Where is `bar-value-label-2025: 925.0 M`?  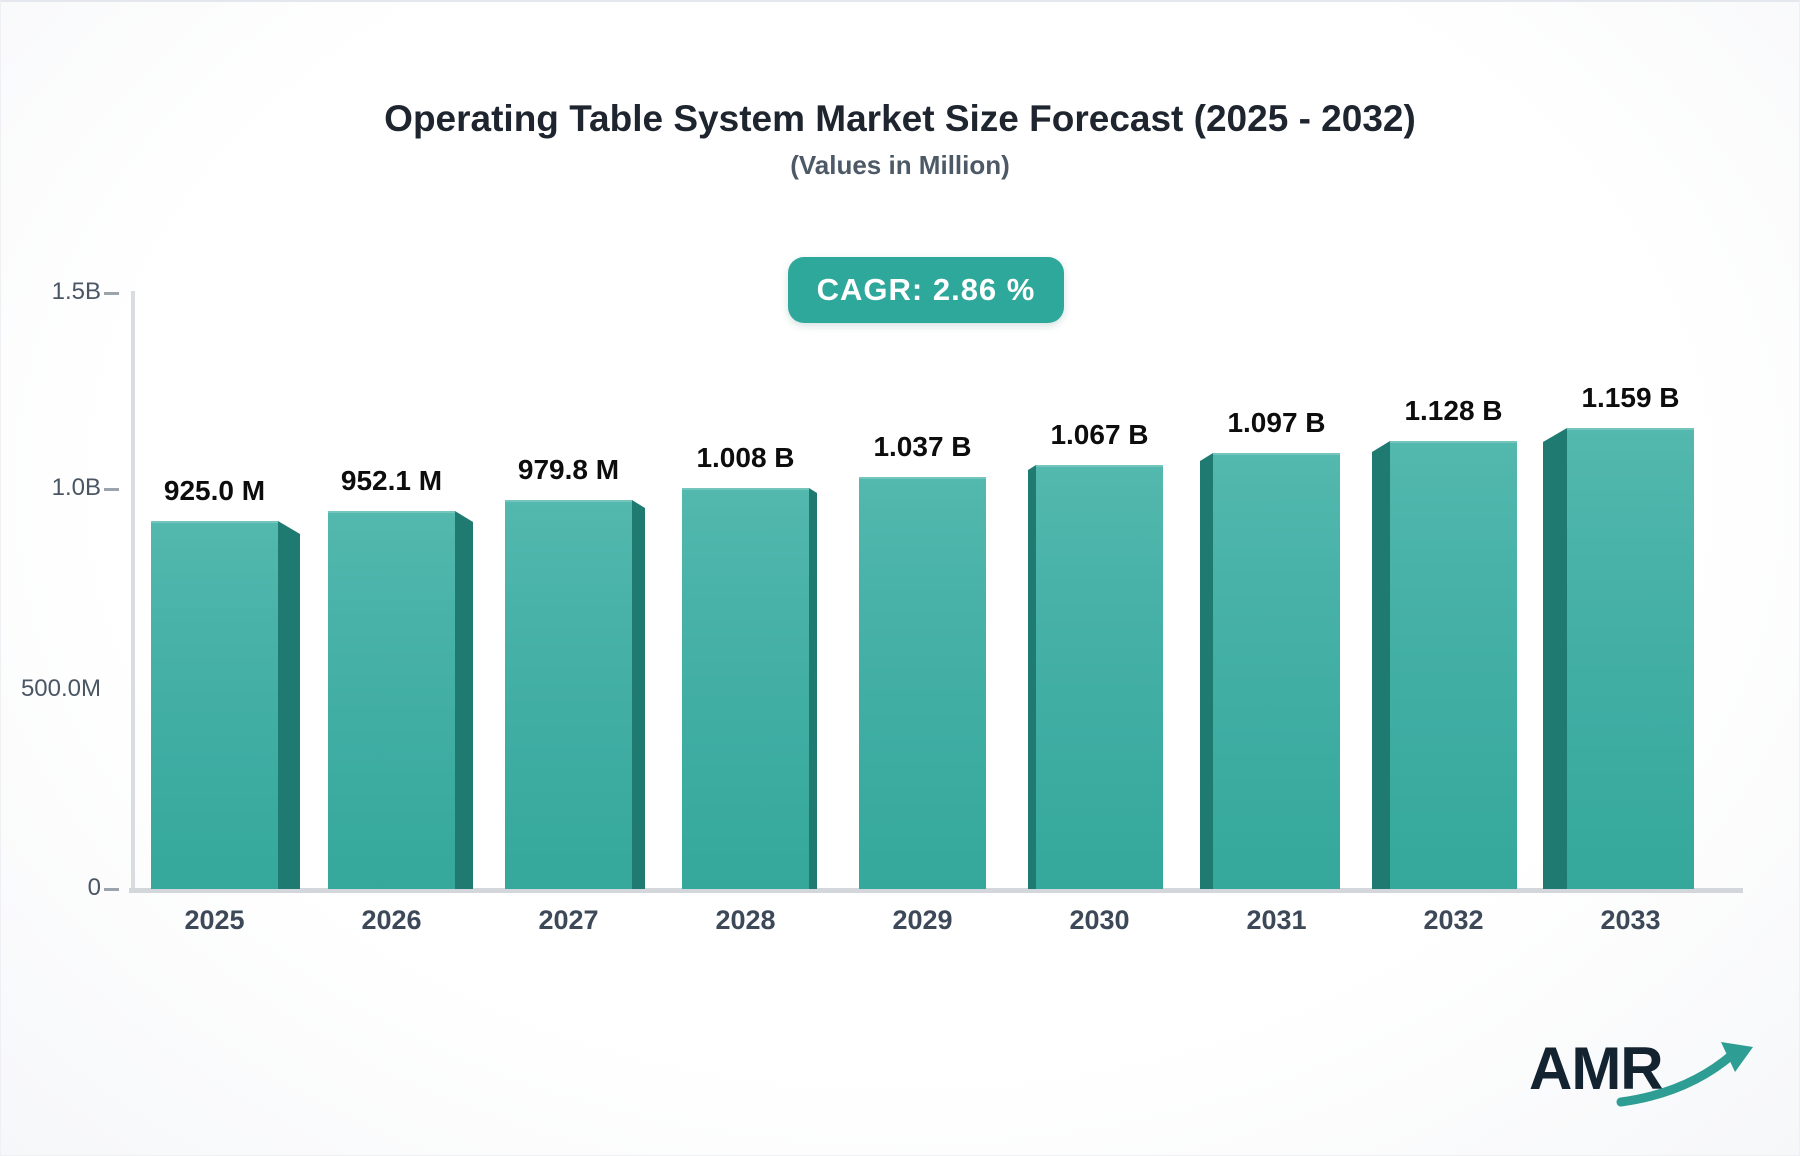 bar-value-label-2025: 925.0 M is located at coordinates (214, 490).